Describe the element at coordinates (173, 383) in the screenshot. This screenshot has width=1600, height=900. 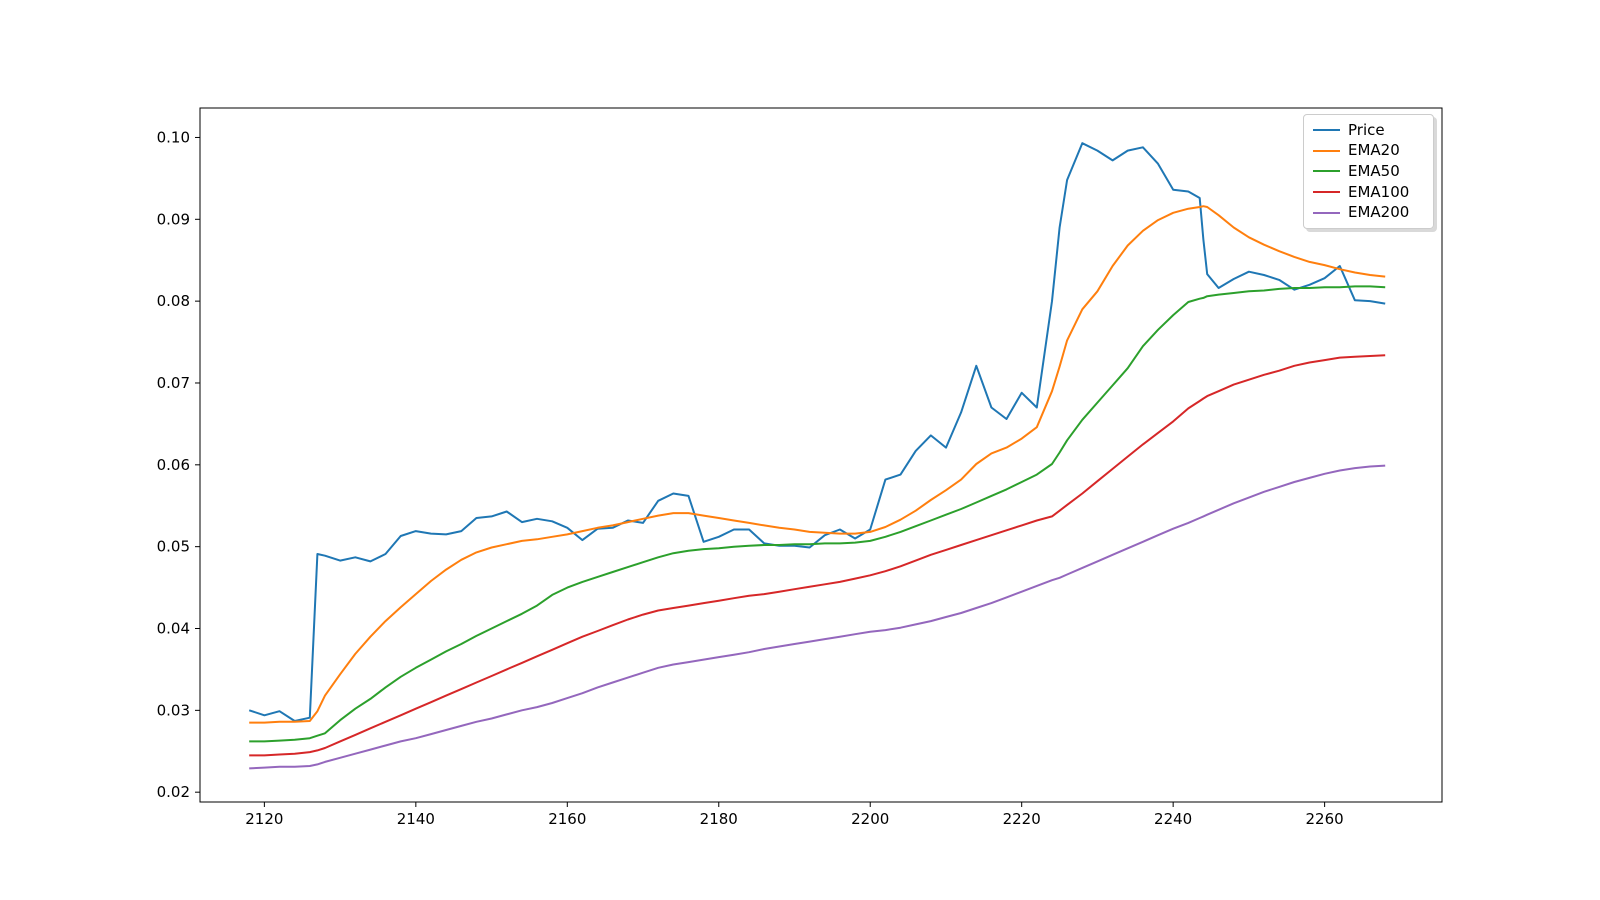
I see `y-tick-label: 0.07` at that location.